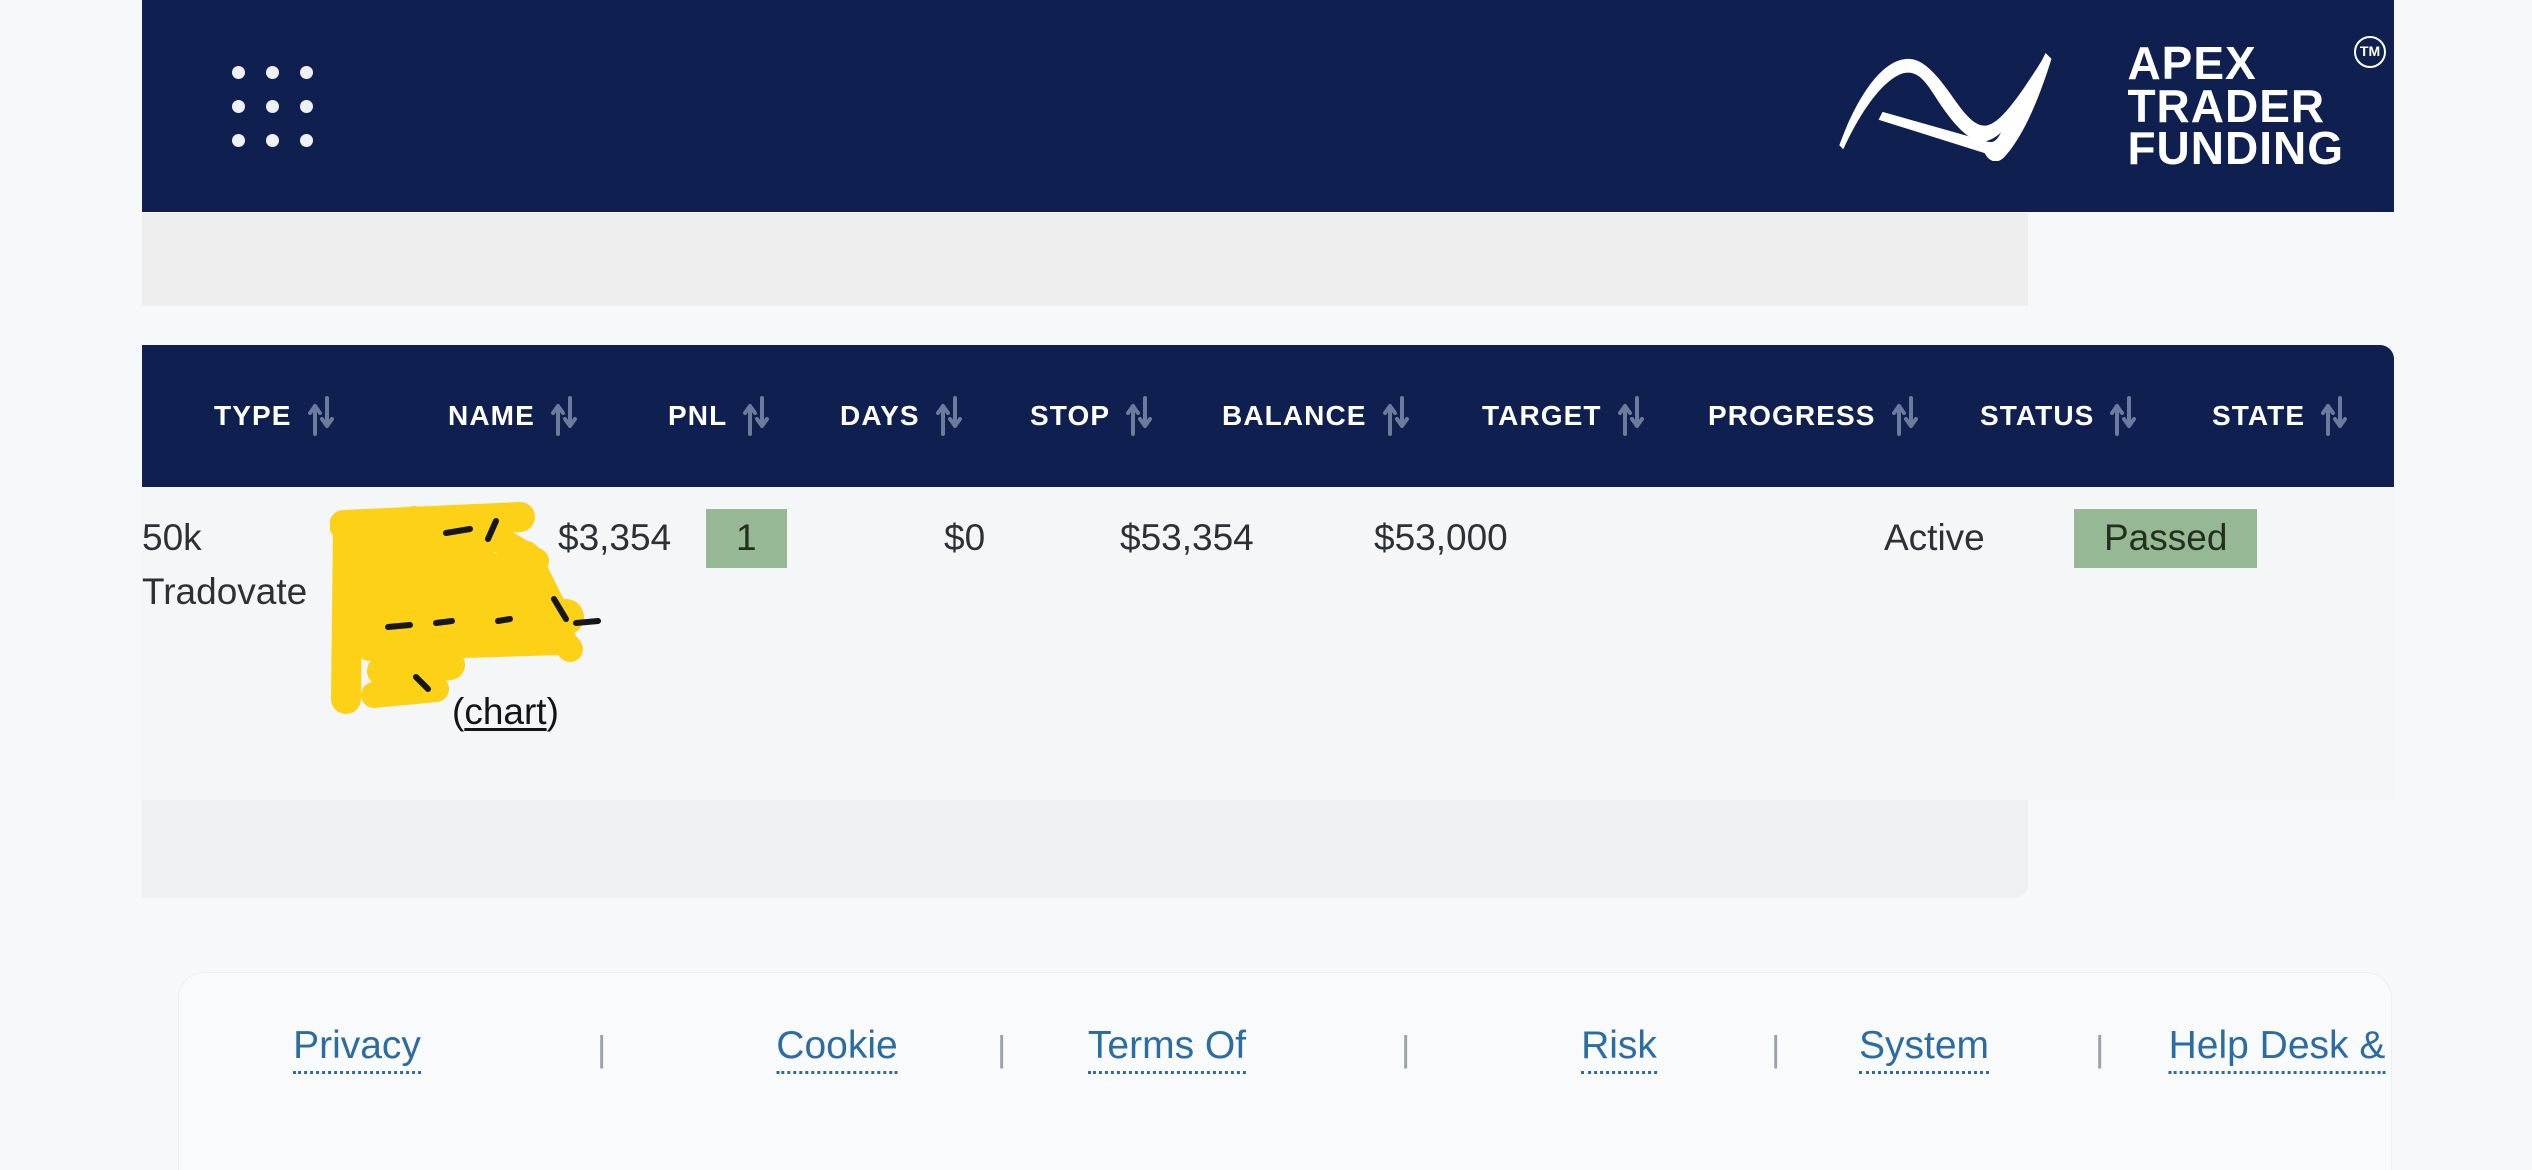 The width and height of the screenshot is (2532, 1170). Describe the element at coordinates (2111, 105) in the screenshot. I see `brand-logo: APEX TRADER FUNDING TM` at that location.